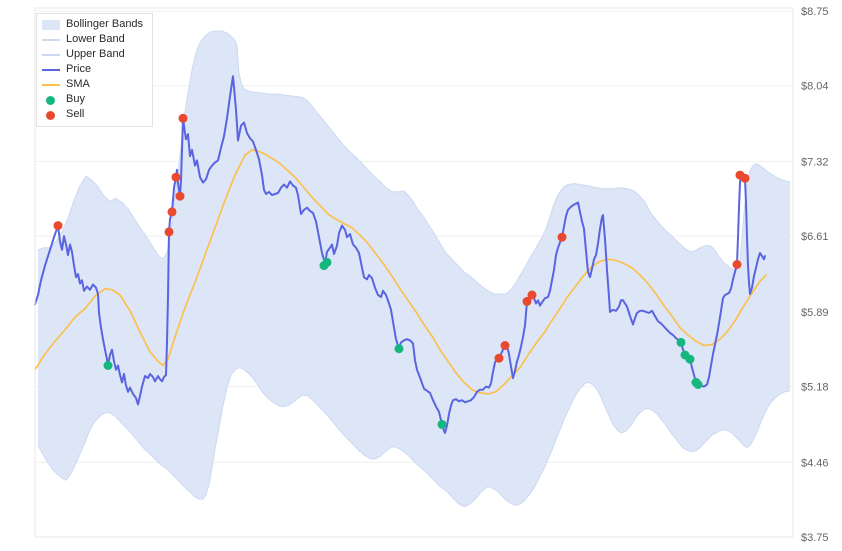 The height and width of the screenshot is (551, 842). Describe the element at coordinates (815, 87) in the screenshot. I see `y-tick-label: $8.04` at that location.